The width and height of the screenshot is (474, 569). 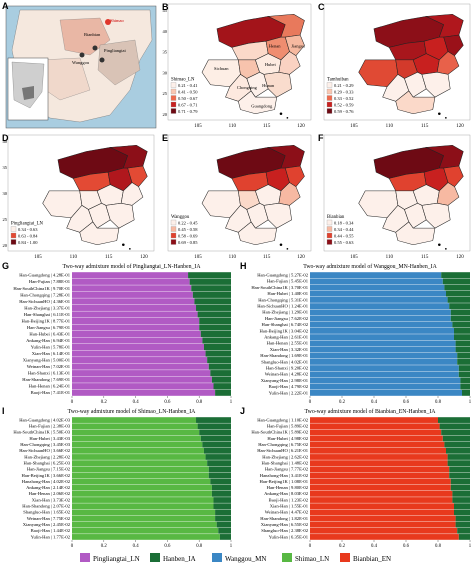 What do you see at coordinates (268, 85) in the screenshot?
I see `province-label: Hunan` at bounding box center [268, 85].